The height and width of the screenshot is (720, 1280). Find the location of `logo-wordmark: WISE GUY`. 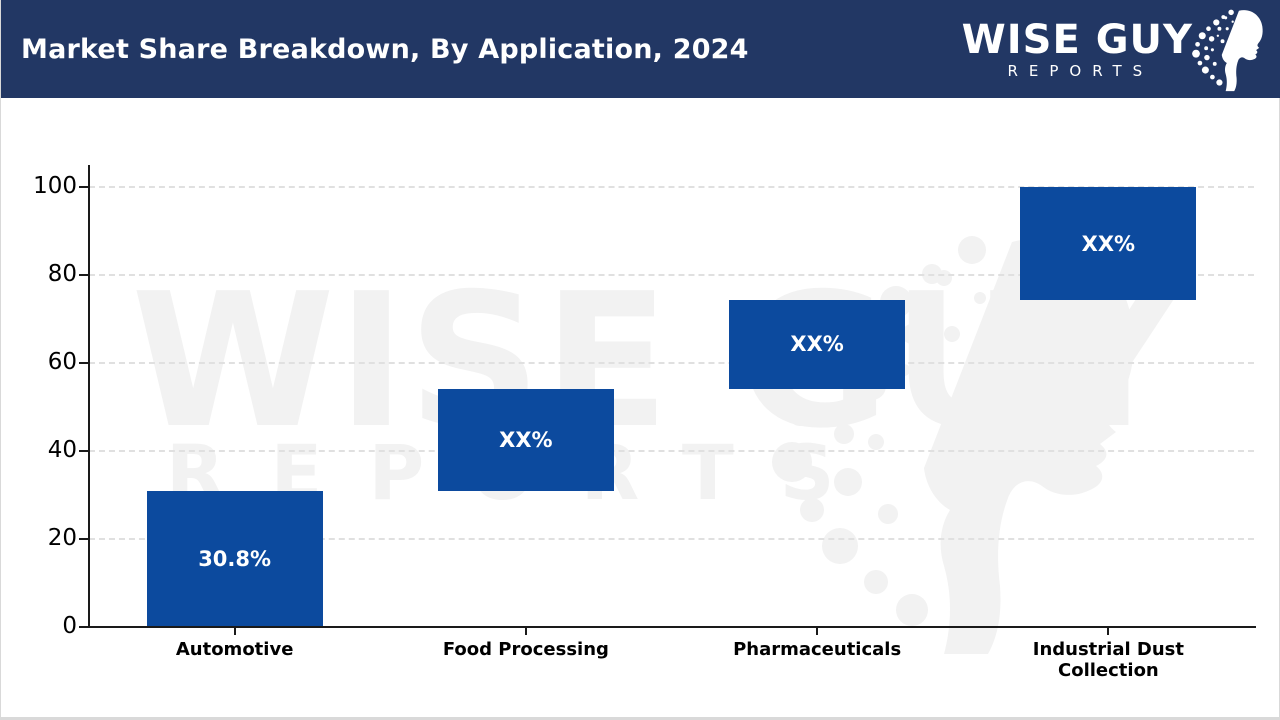

logo-wordmark: WISE GUY is located at coordinates (1077, 39).